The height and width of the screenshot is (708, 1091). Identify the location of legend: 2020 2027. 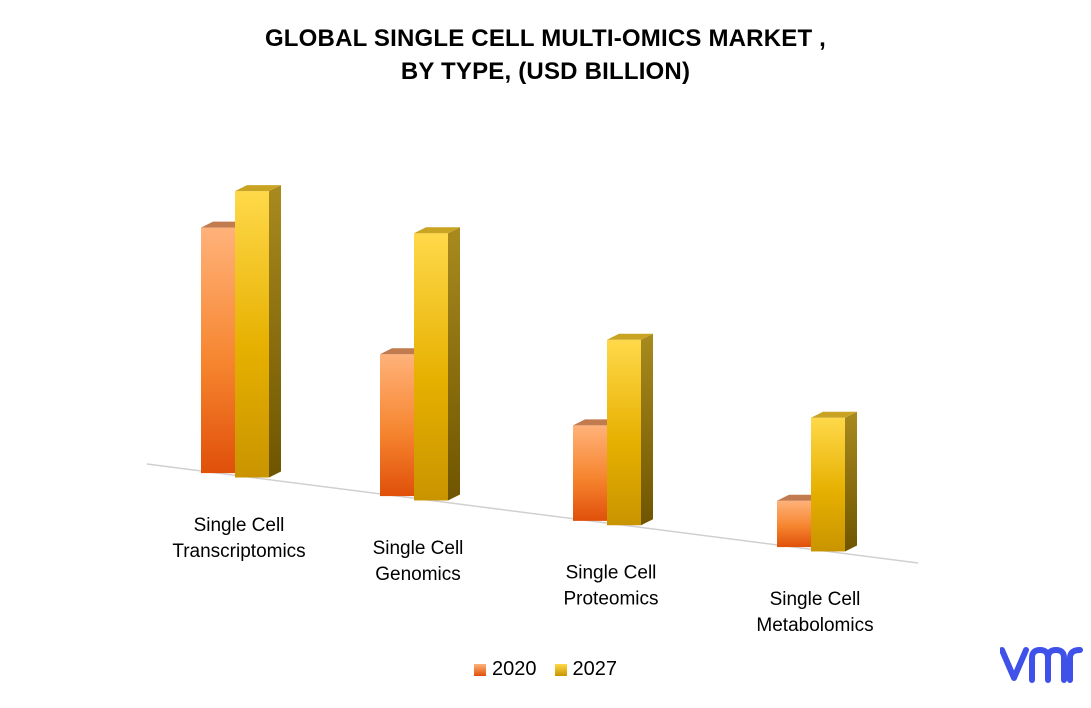
(545, 669).